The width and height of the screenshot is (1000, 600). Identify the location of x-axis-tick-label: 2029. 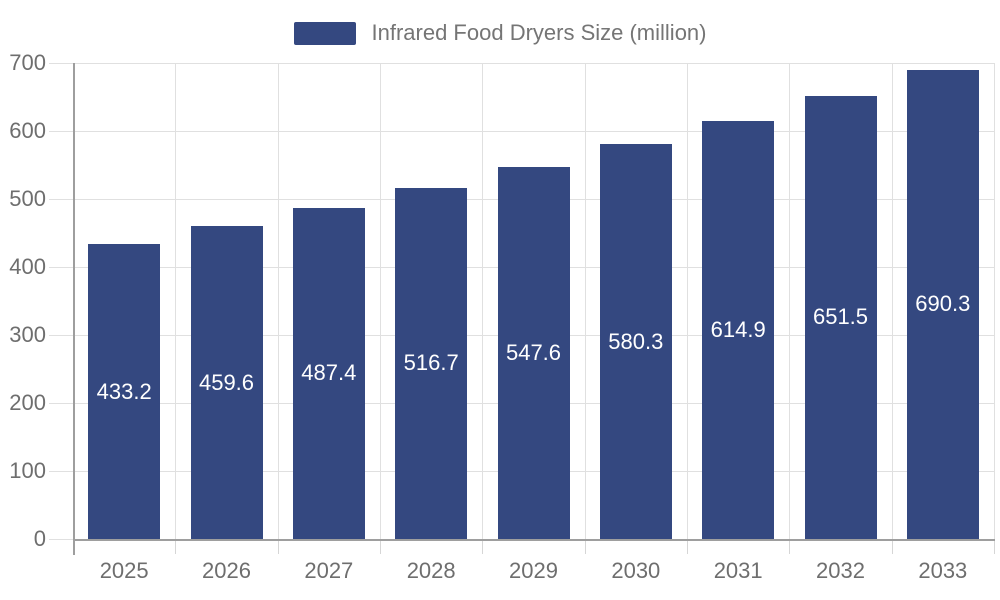
(533, 570).